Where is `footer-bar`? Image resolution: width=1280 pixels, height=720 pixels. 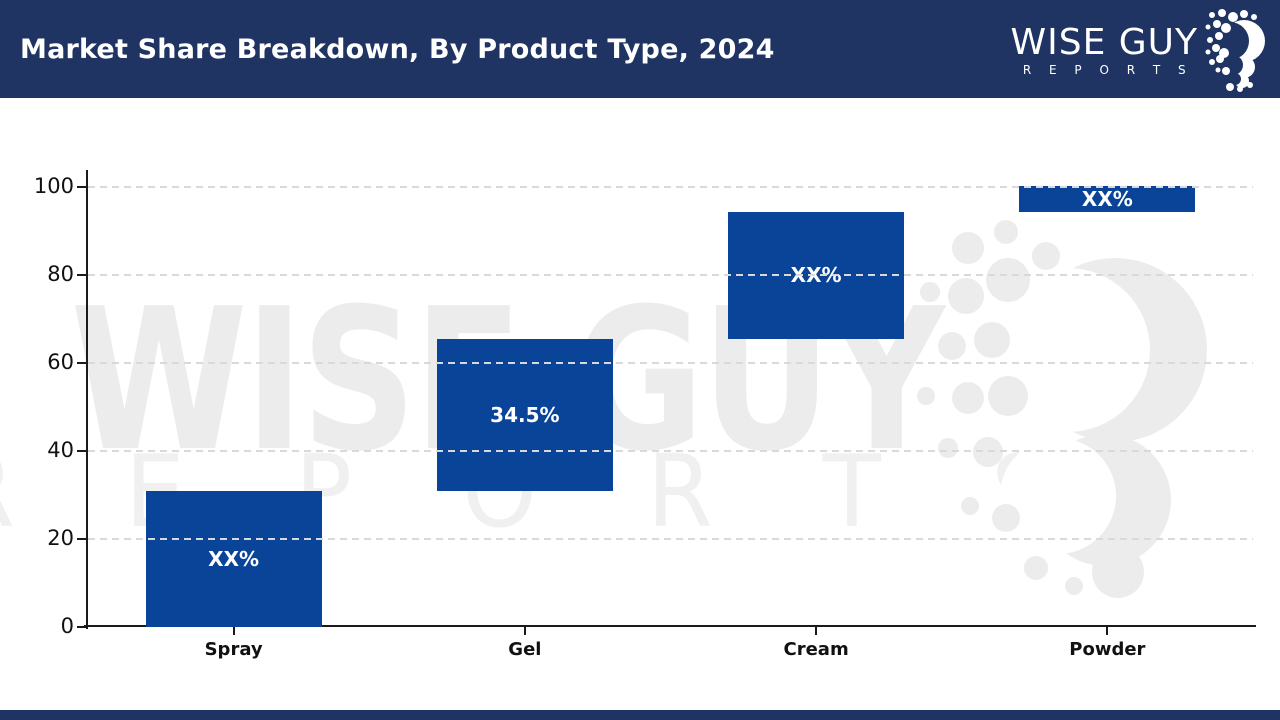 footer-bar is located at coordinates (640, 715).